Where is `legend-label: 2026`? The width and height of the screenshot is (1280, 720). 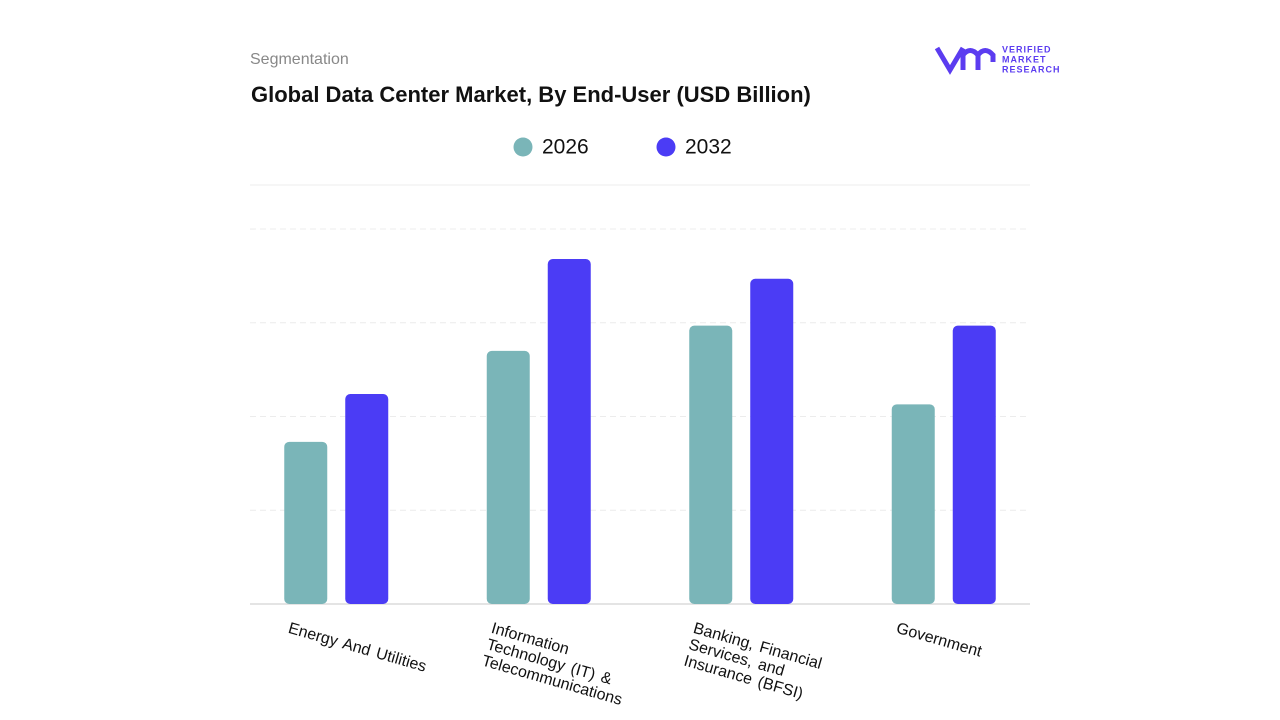 legend-label: 2026 is located at coordinates (565, 147).